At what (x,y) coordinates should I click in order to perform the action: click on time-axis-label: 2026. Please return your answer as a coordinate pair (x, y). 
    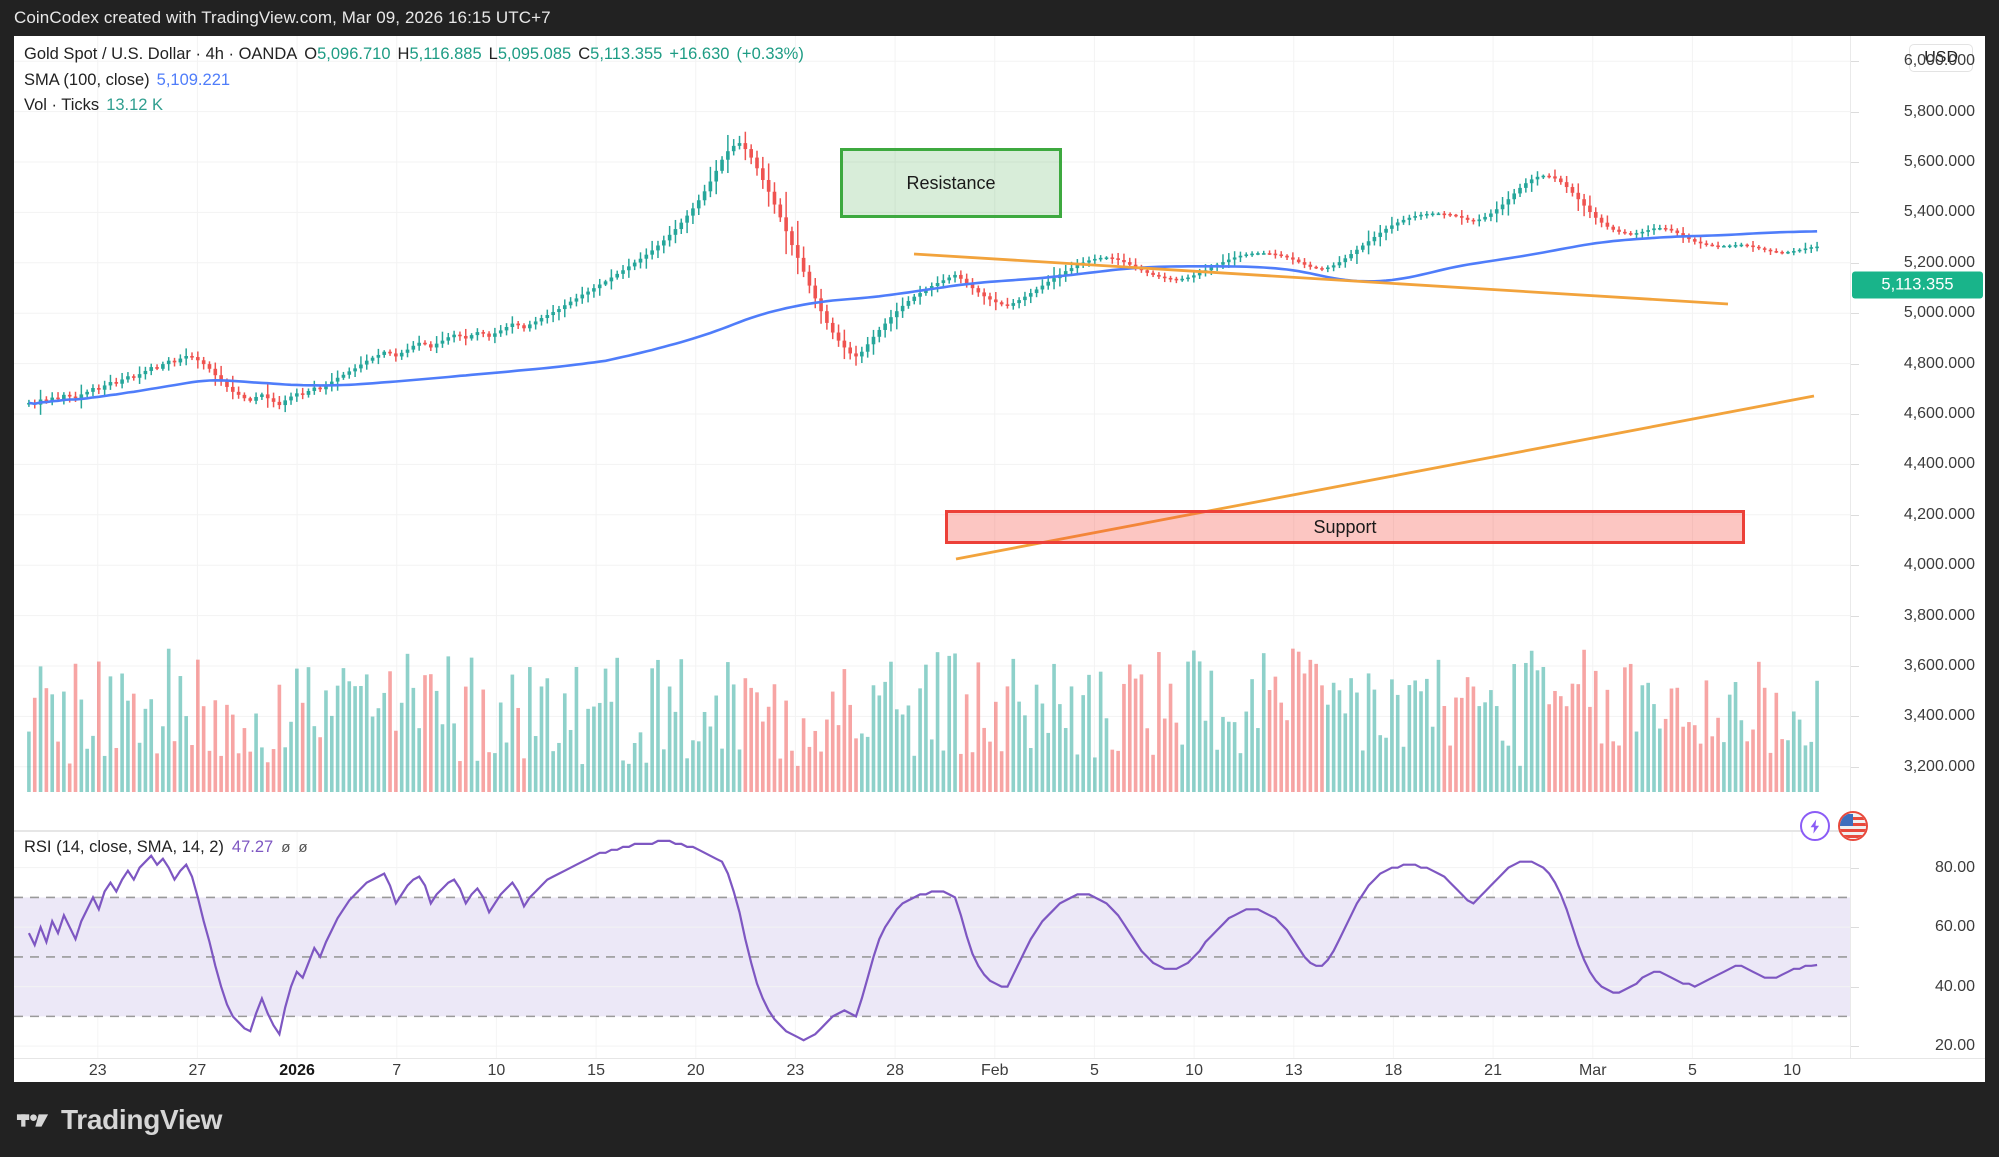
    Looking at the image, I should click on (297, 1070).